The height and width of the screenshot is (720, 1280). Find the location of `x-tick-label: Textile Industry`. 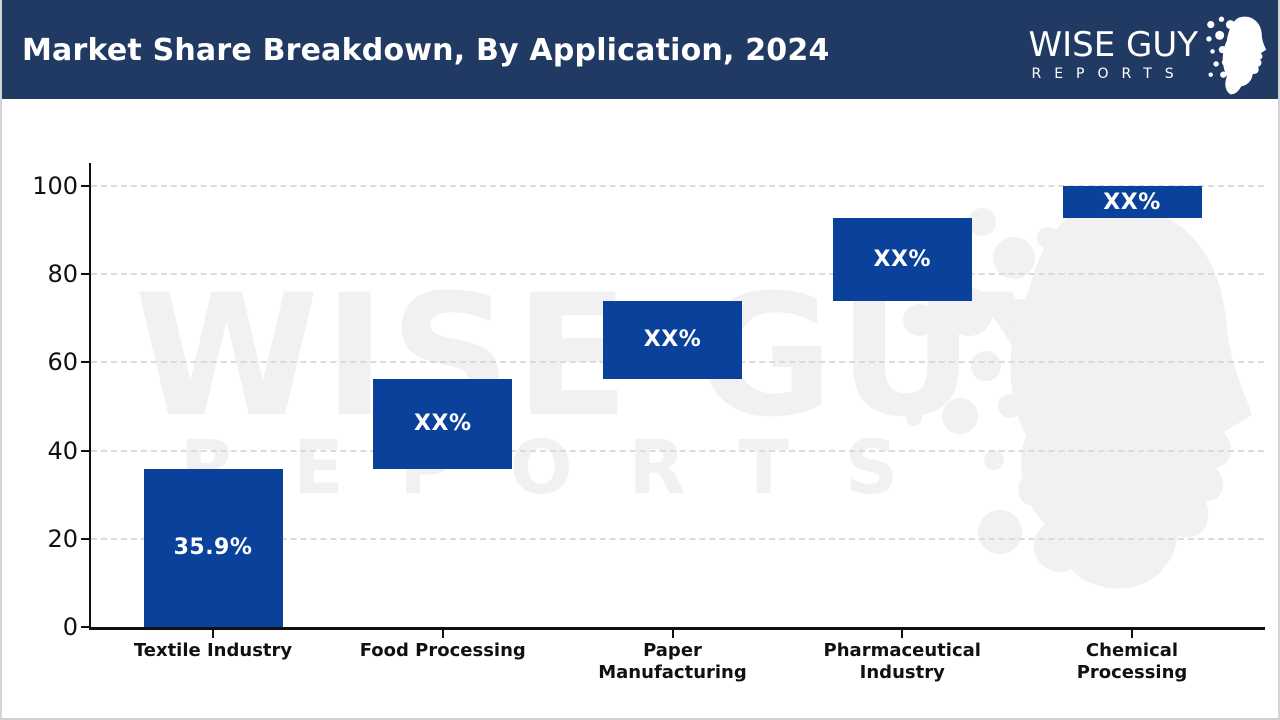

x-tick-label: Textile Industry is located at coordinates (213, 650).